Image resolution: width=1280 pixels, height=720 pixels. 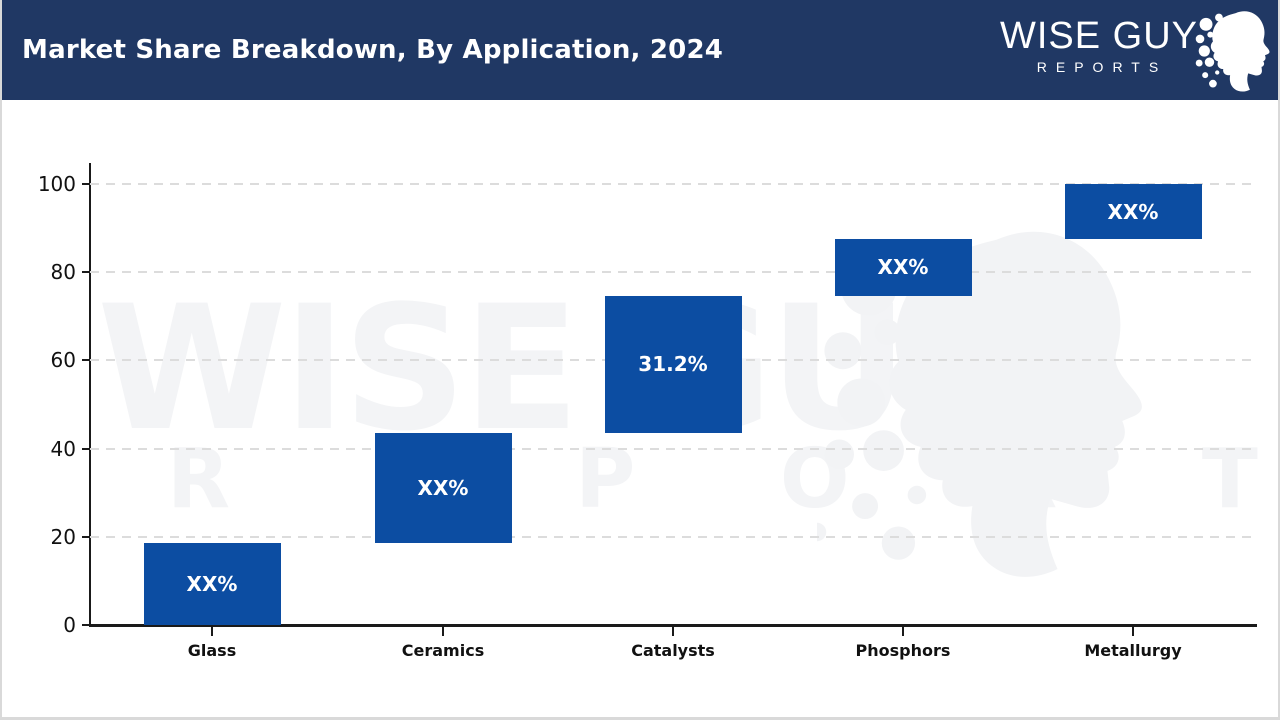 What do you see at coordinates (1133, 631) in the screenshot?
I see `x-tick-mark-metallurgy` at bounding box center [1133, 631].